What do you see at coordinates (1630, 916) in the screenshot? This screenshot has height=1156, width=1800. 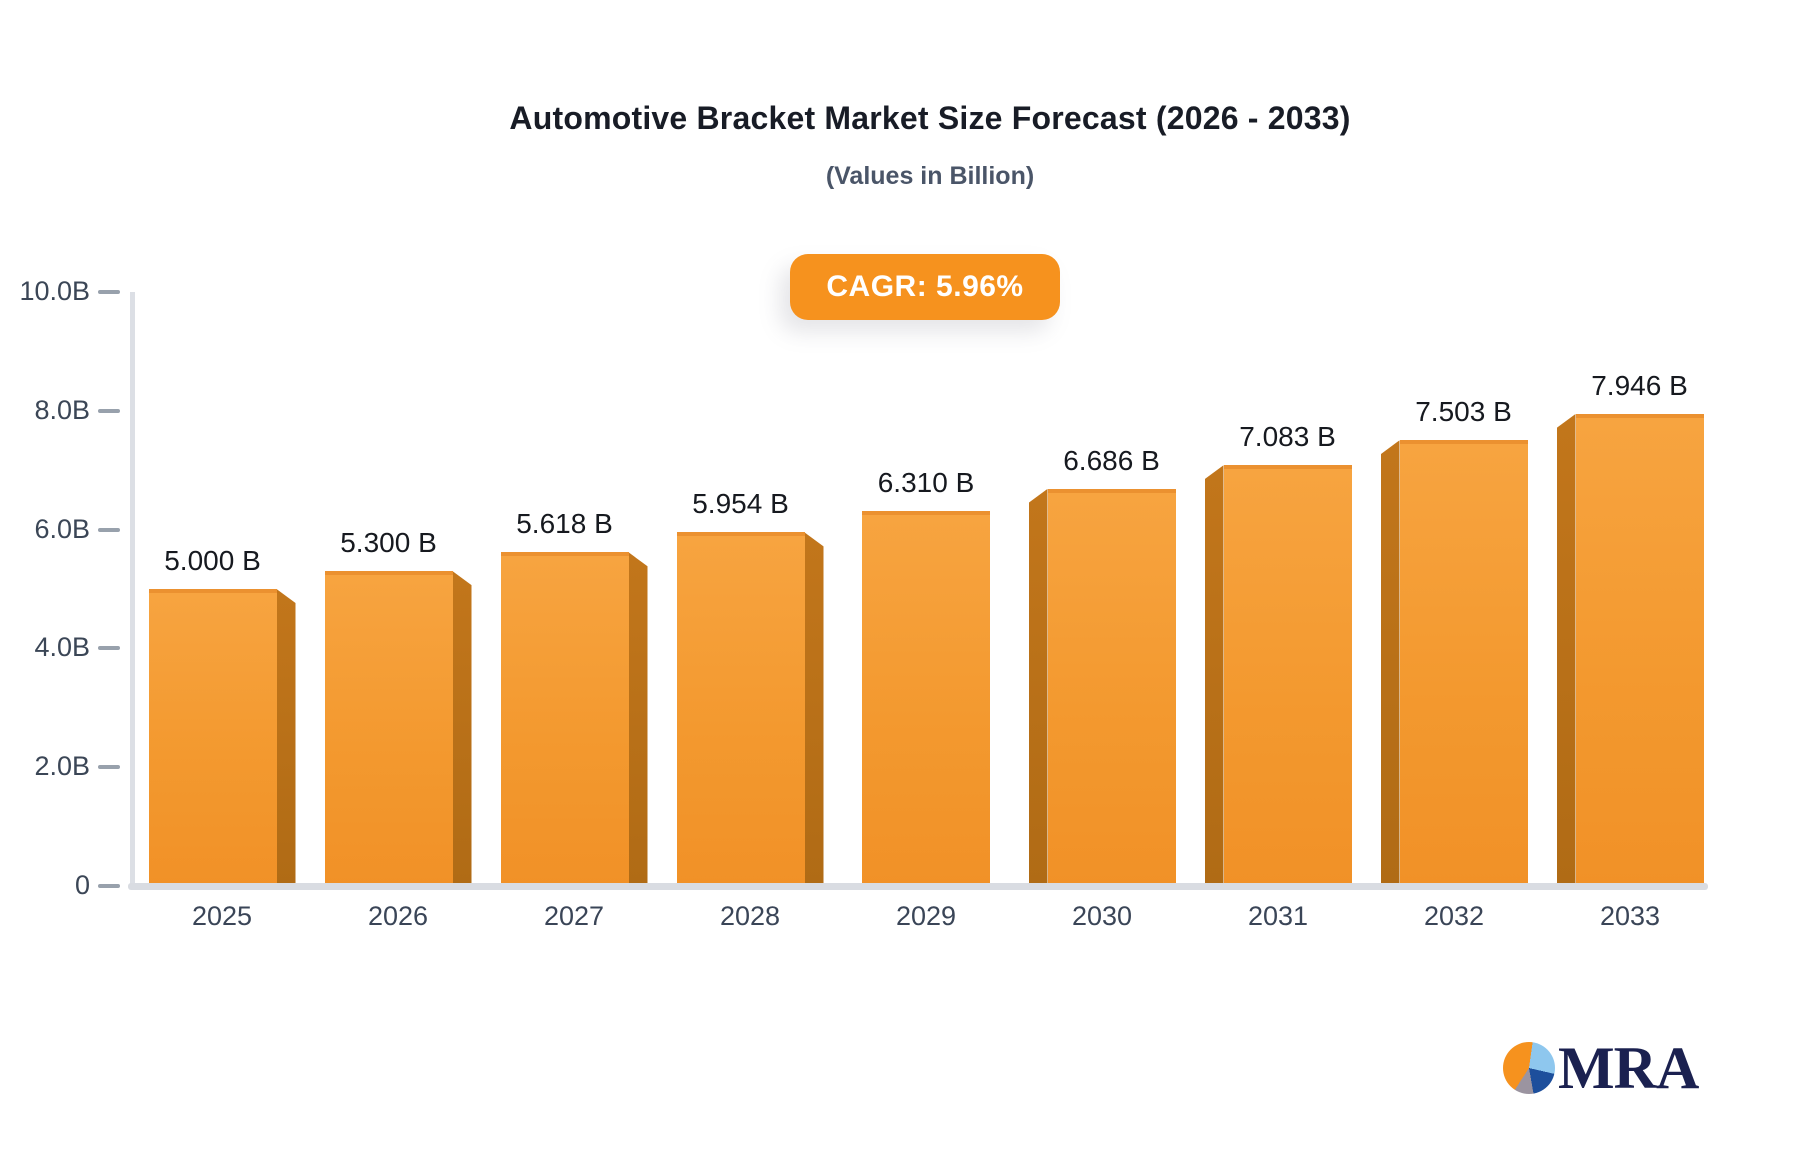 I see `x-tick-label-2033: 2033` at bounding box center [1630, 916].